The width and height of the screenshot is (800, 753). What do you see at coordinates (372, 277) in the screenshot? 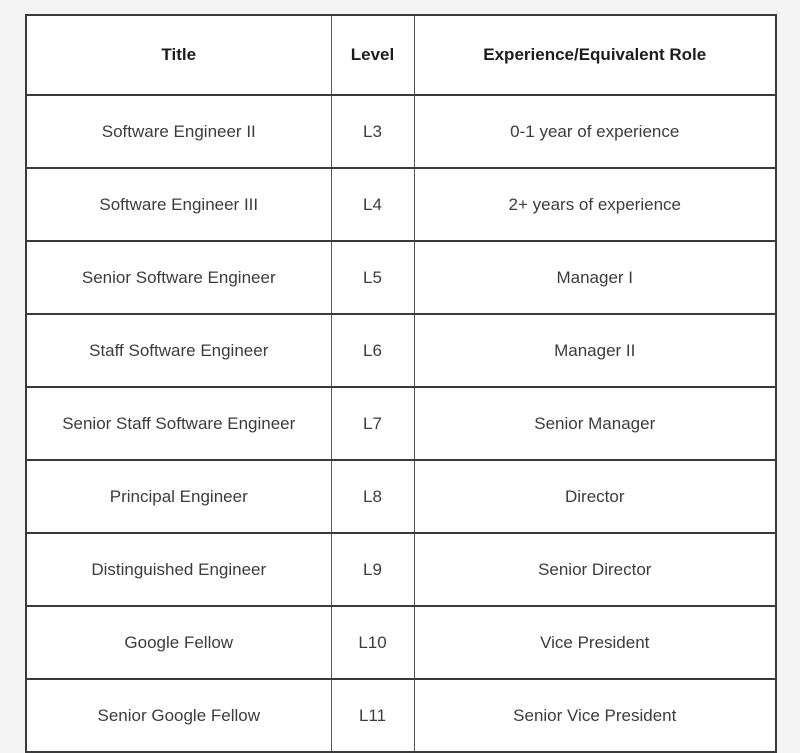
I see `cell-level: L5` at bounding box center [372, 277].